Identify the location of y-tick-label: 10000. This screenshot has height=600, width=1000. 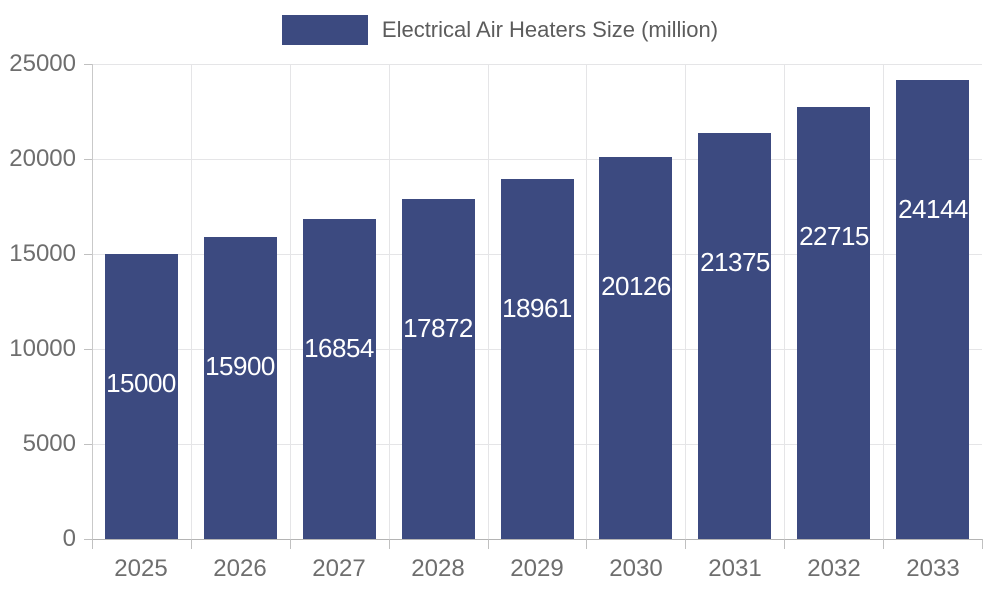
(42, 348).